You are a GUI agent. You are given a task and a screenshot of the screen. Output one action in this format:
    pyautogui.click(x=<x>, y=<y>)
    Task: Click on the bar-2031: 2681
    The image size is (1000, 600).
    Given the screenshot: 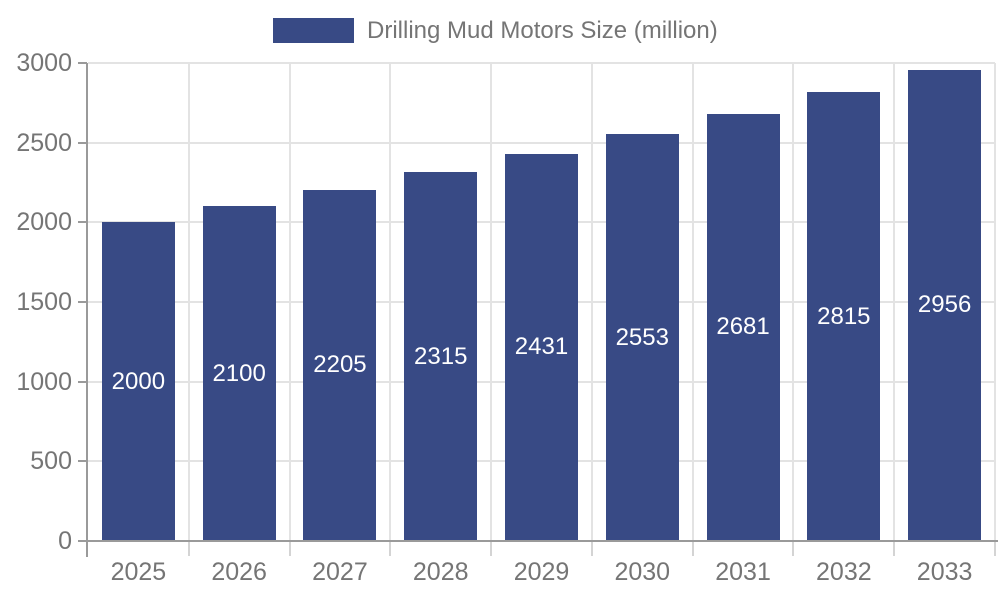 What is the action you would take?
    pyautogui.click(x=743, y=327)
    